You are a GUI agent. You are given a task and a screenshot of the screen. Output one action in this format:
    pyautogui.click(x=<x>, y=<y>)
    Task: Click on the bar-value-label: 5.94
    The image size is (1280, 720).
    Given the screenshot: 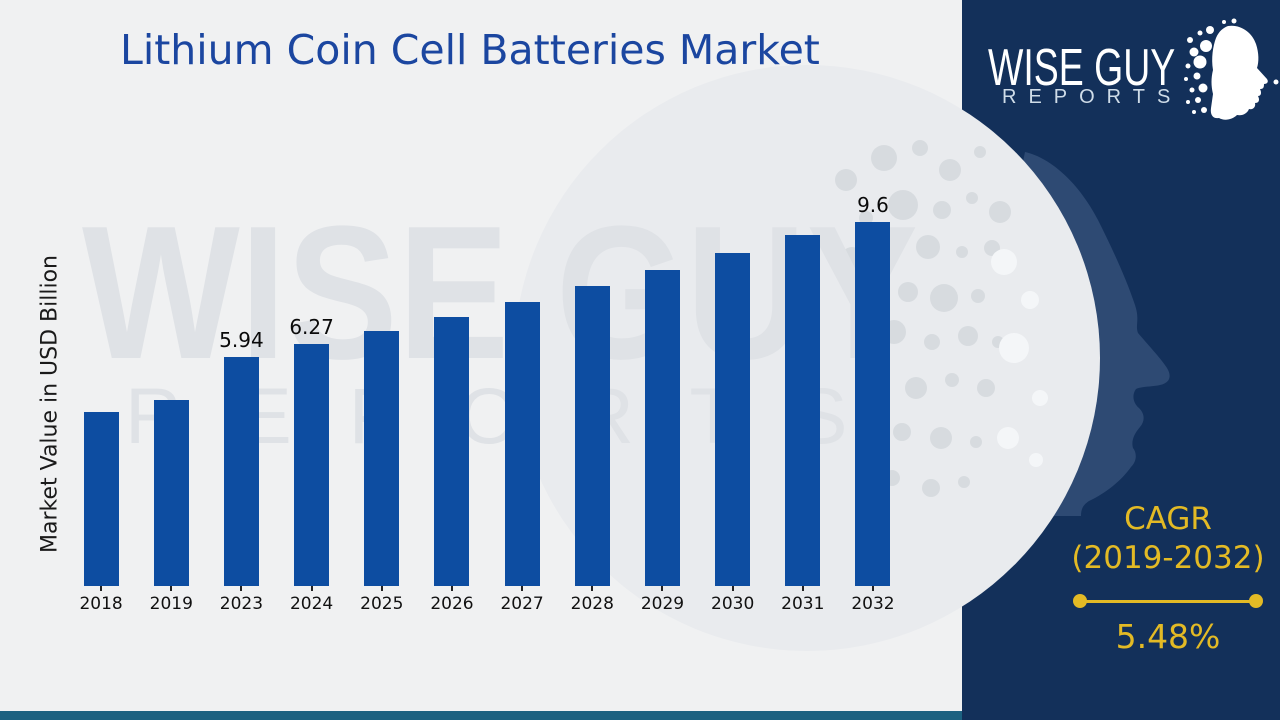 What is the action you would take?
    pyautogui.click(x=241, y=340)
    